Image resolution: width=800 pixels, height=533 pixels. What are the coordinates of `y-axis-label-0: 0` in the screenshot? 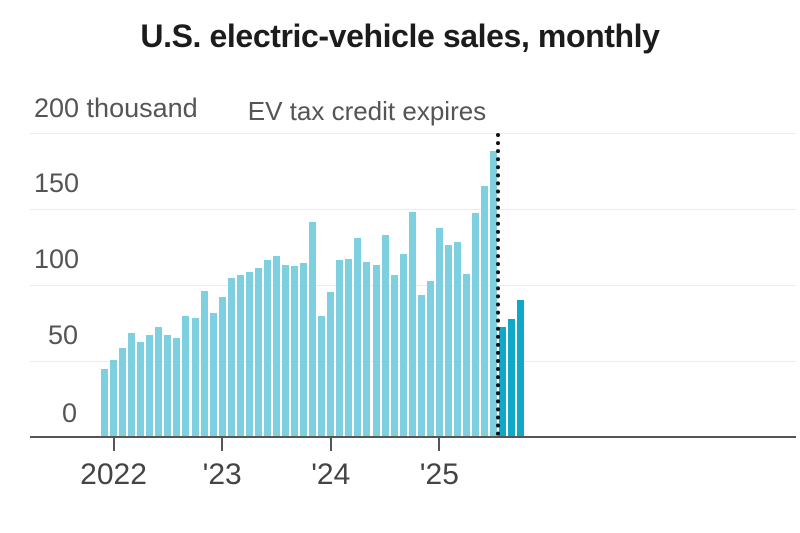 It's located at (70, 413).